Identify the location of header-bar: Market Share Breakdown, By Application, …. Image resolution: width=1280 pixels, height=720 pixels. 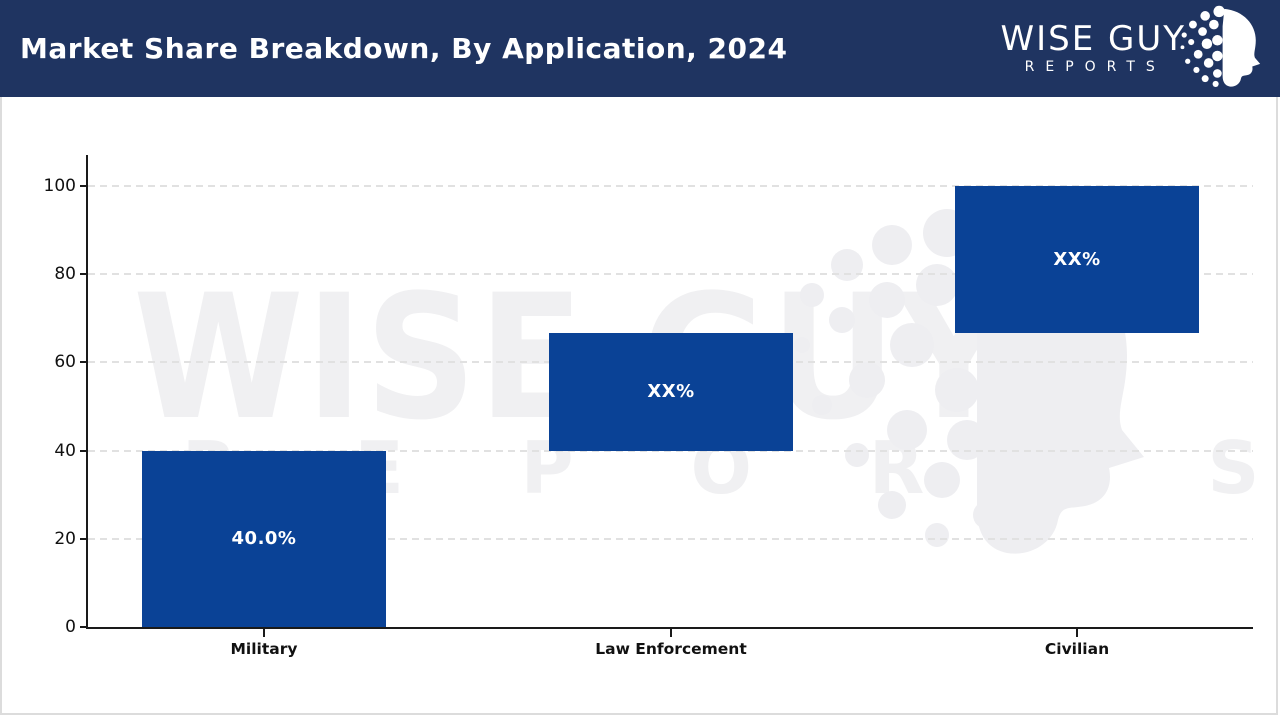
(640, 48).